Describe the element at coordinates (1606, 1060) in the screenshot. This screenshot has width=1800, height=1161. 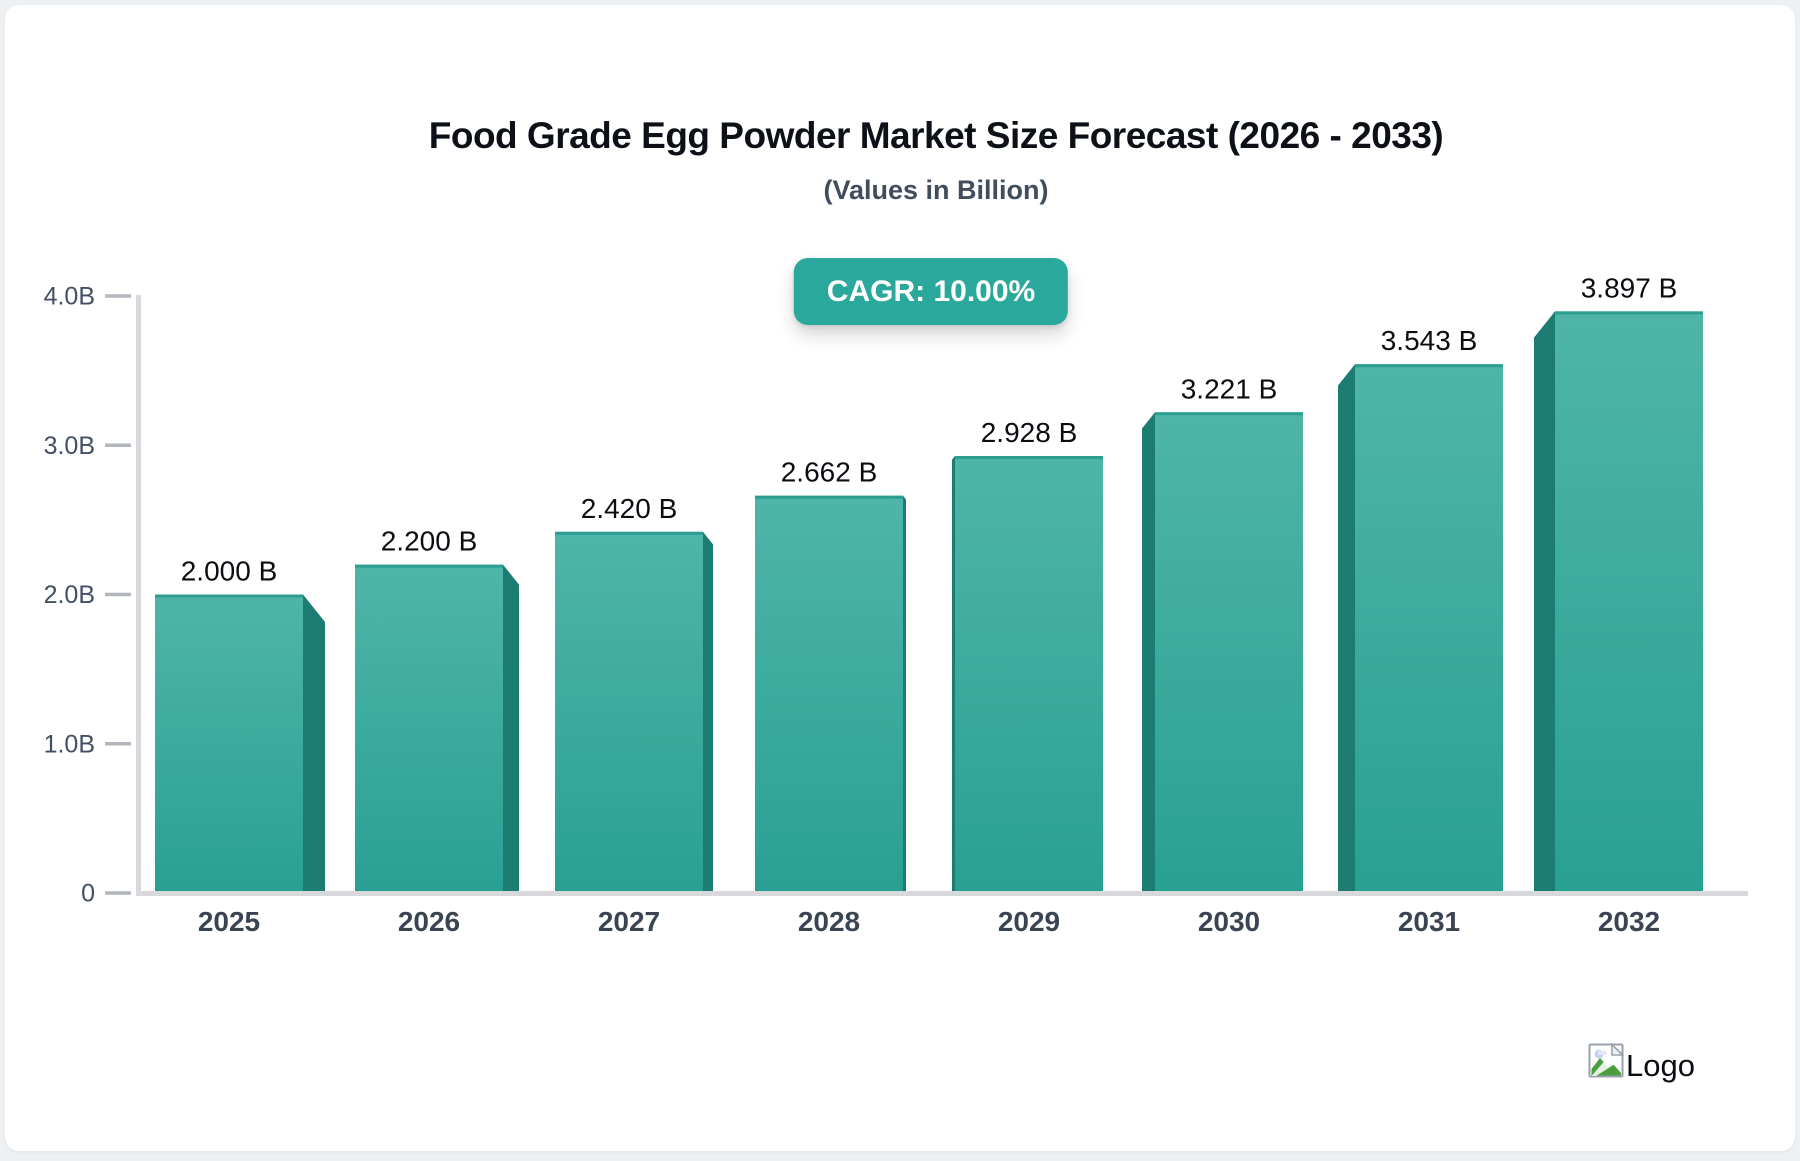
I see `broken-image-icon` at that location.